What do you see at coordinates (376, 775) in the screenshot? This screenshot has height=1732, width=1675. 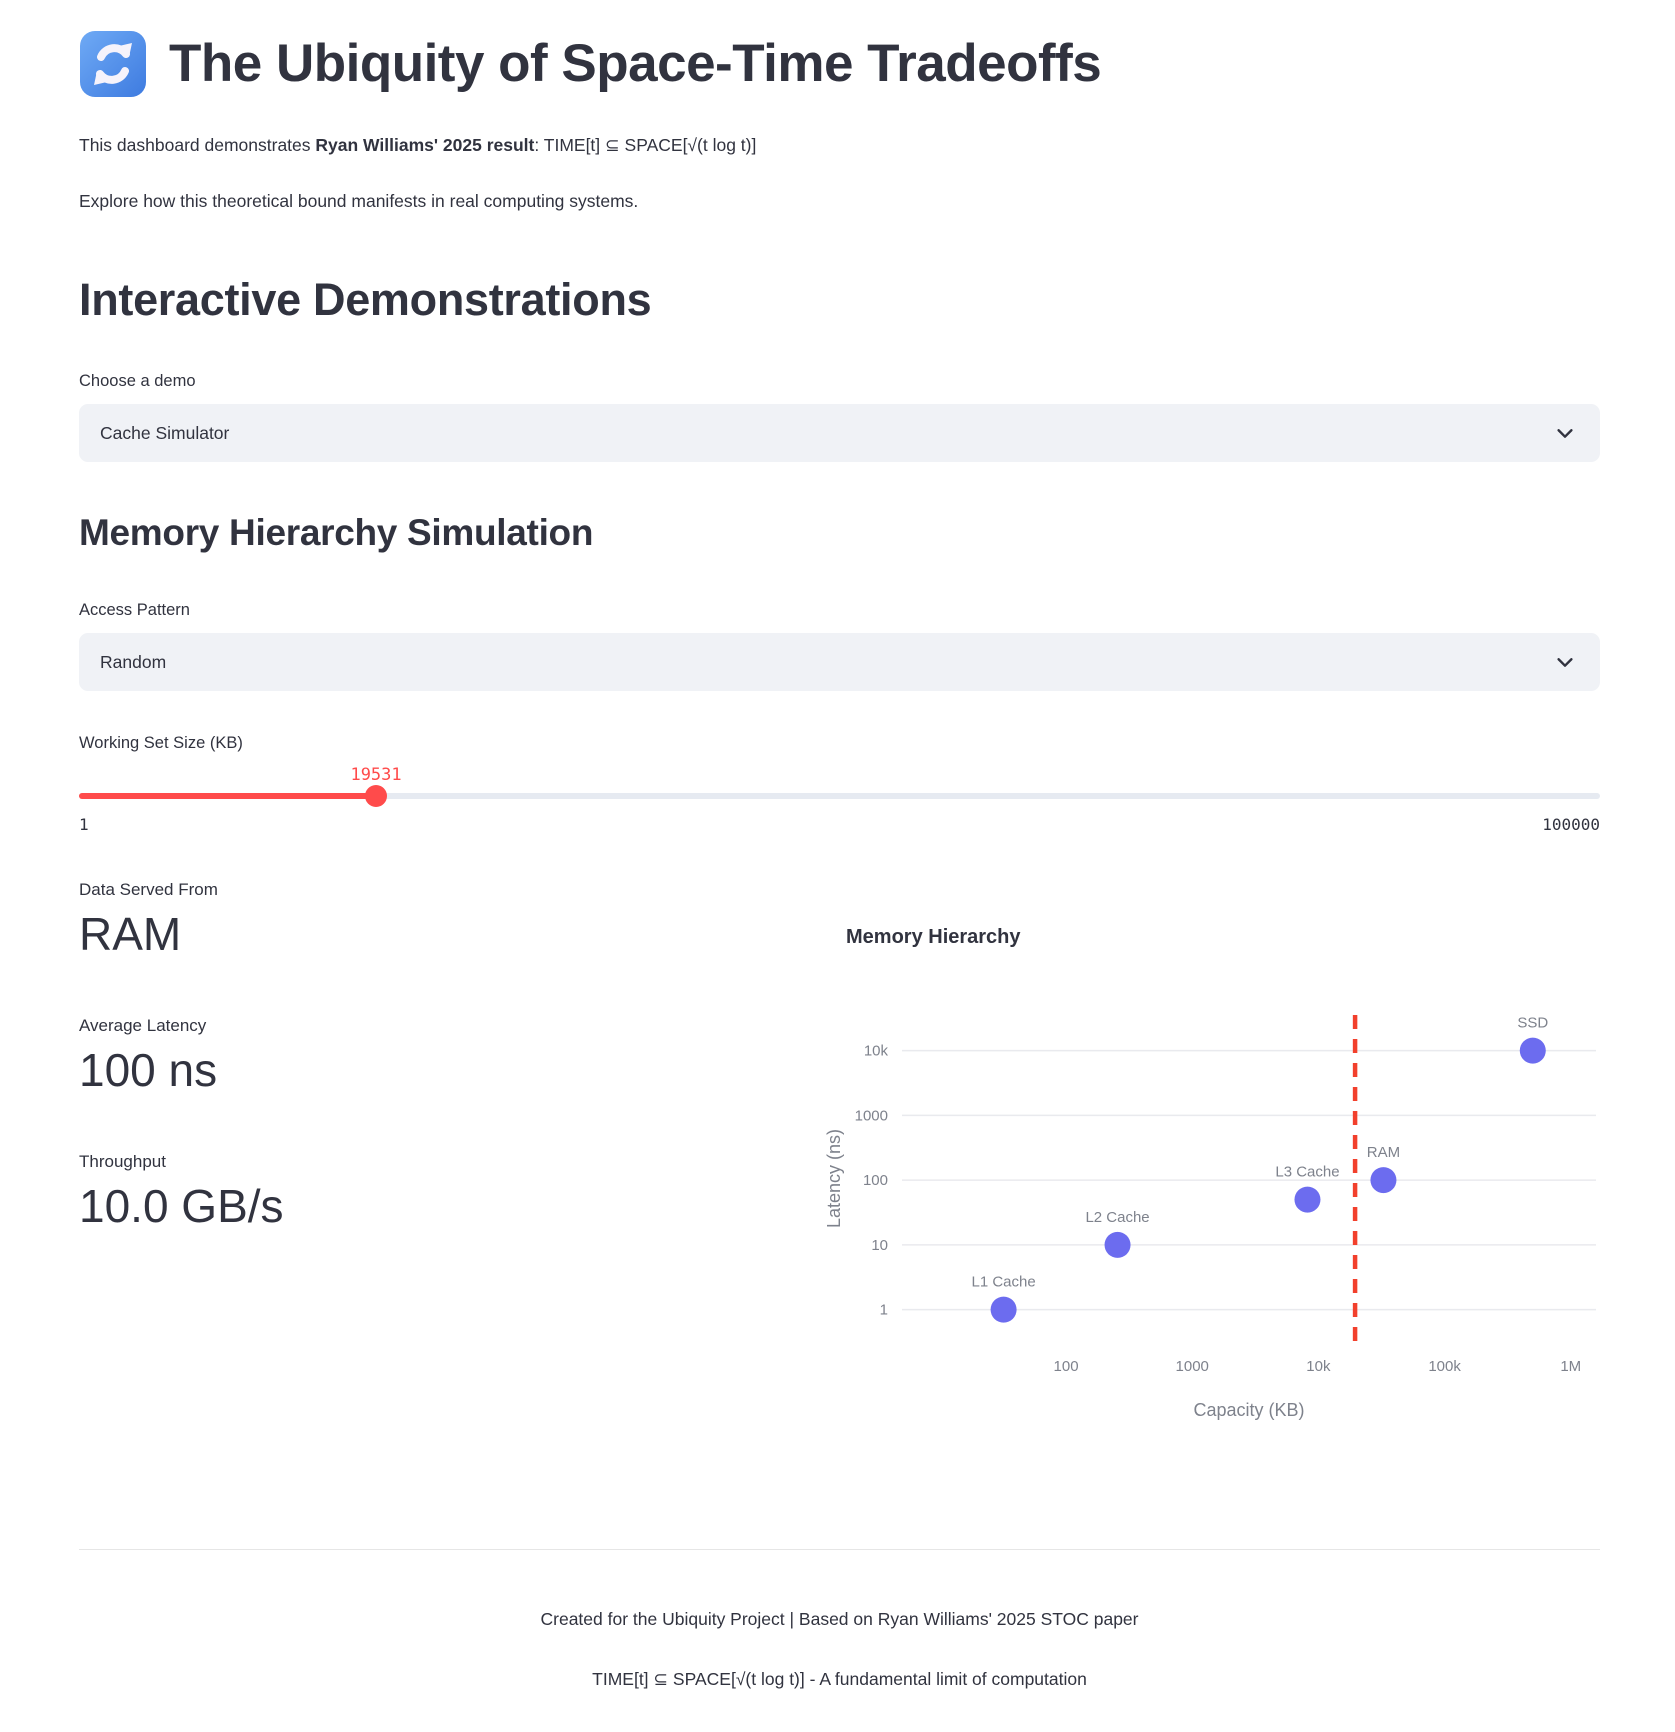 I see `slider-value-label: 19531` at bounding box center [376, 775].